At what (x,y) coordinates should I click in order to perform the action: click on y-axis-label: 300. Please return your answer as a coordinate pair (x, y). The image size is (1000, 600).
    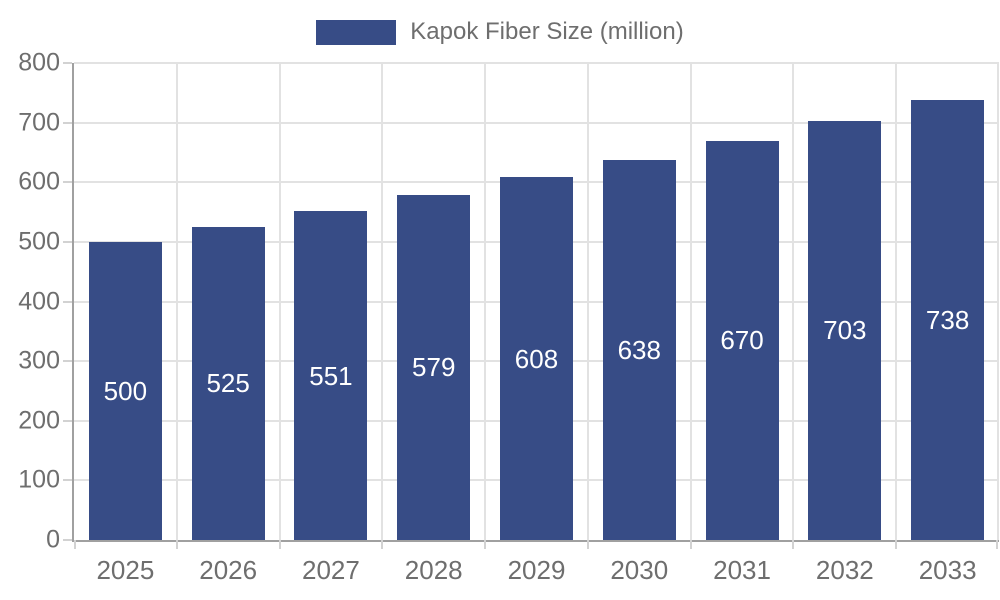
    Looking at the image, I should click on (39, 360).